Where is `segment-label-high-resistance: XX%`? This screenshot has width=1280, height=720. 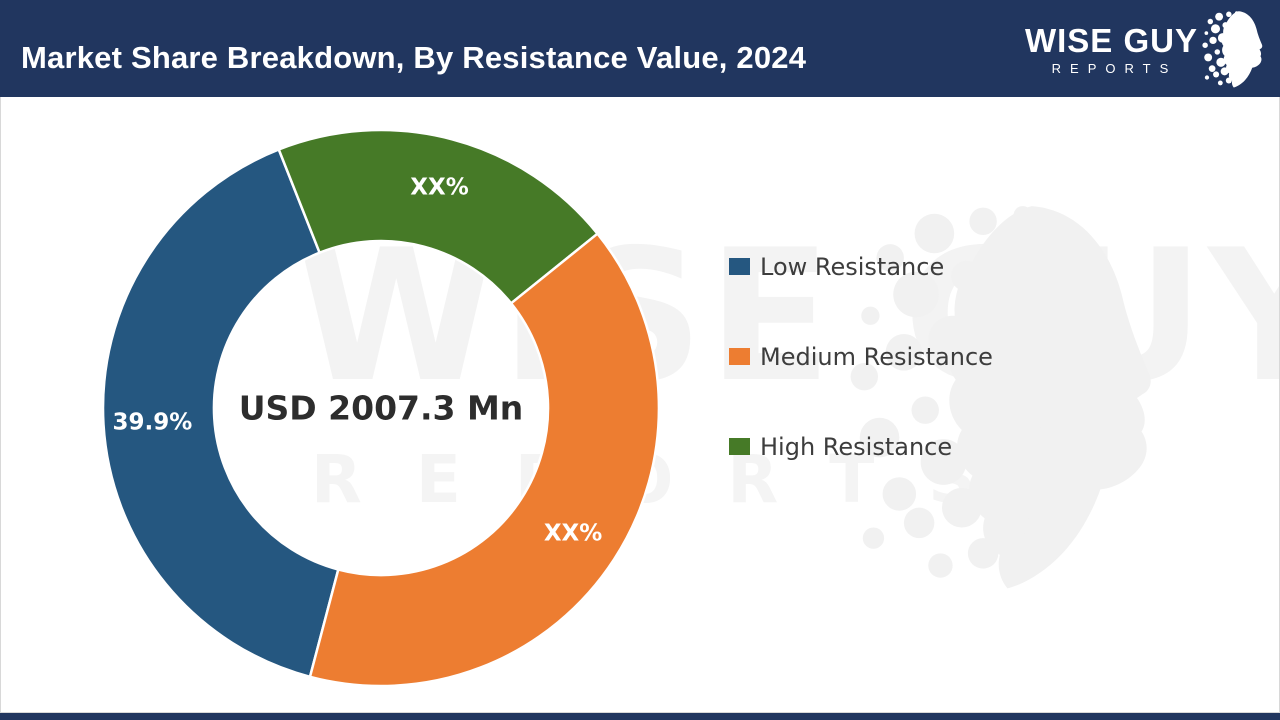 segment-label-high-resistance: XX% is located at coordinates (439, 188).